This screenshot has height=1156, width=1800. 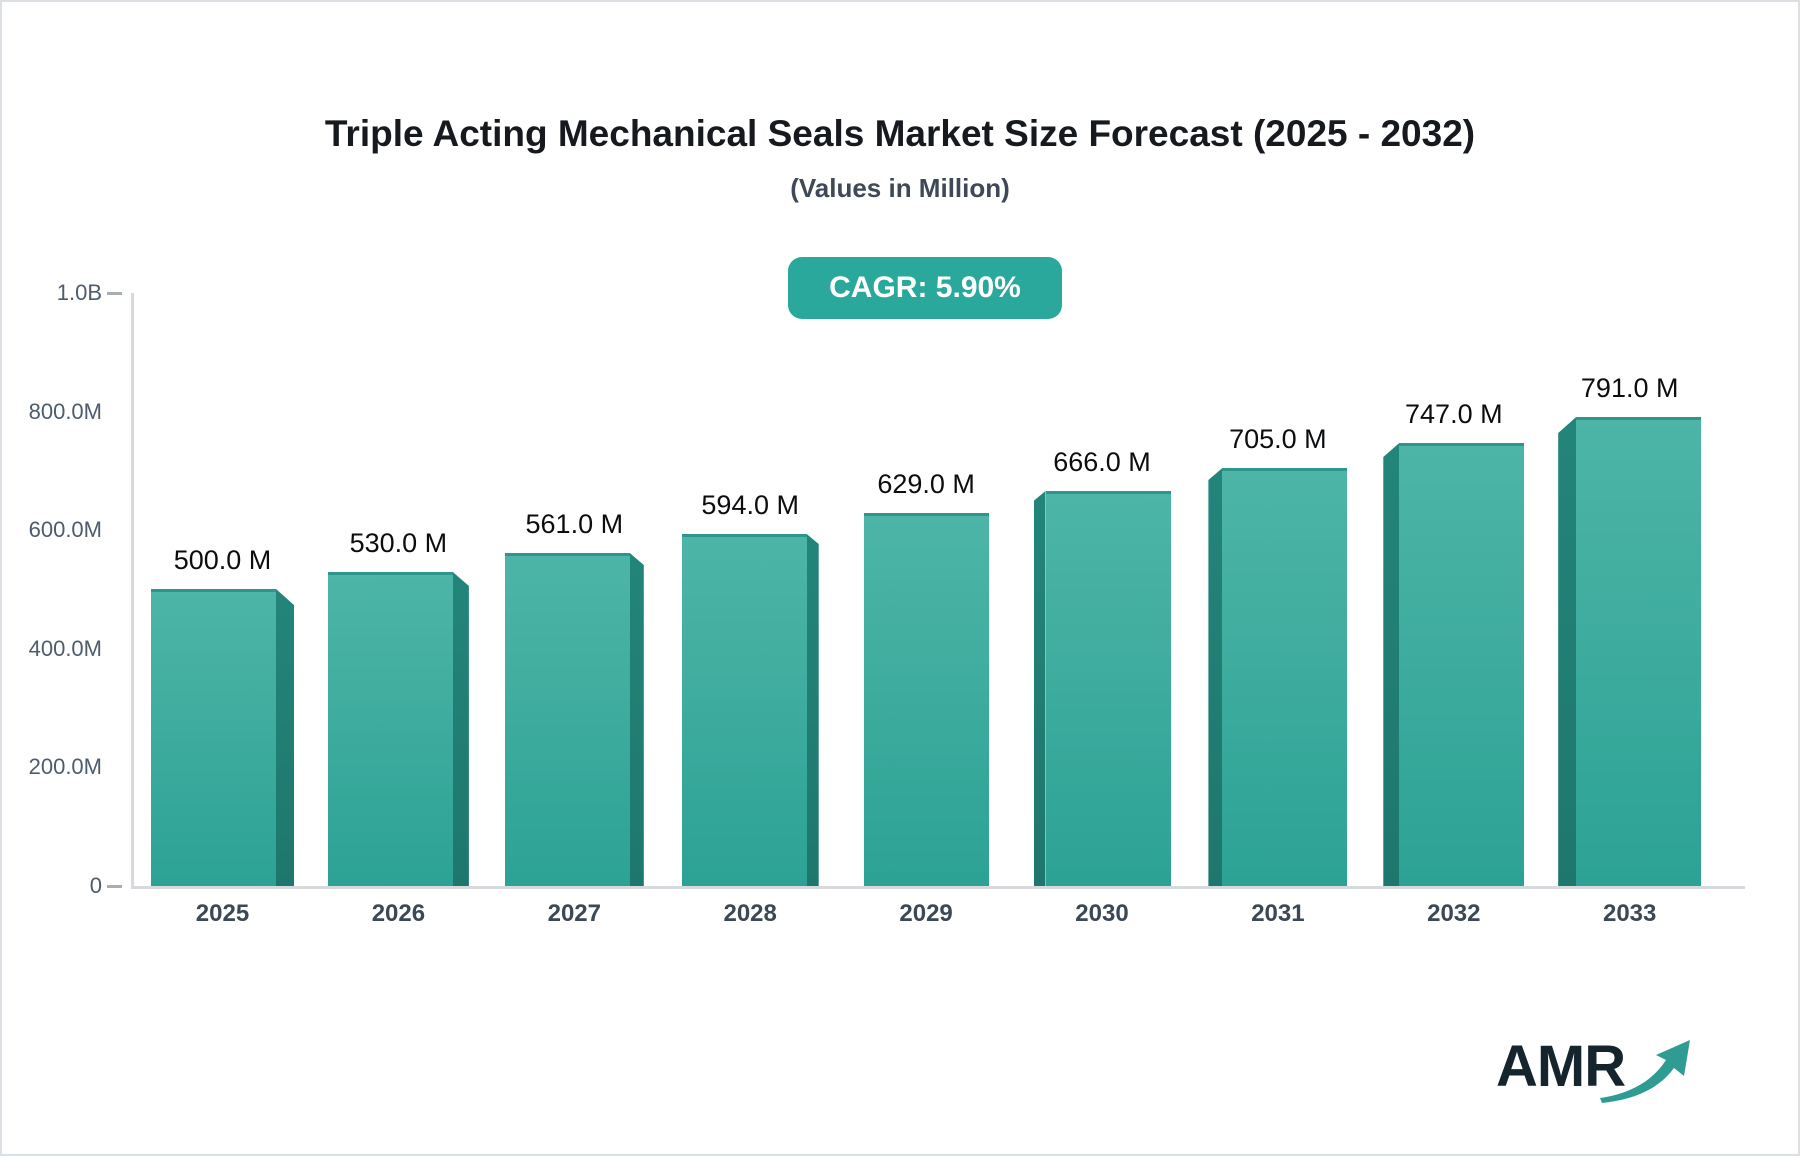 I want to click on bar-2031, so click(x=1278, y=677).